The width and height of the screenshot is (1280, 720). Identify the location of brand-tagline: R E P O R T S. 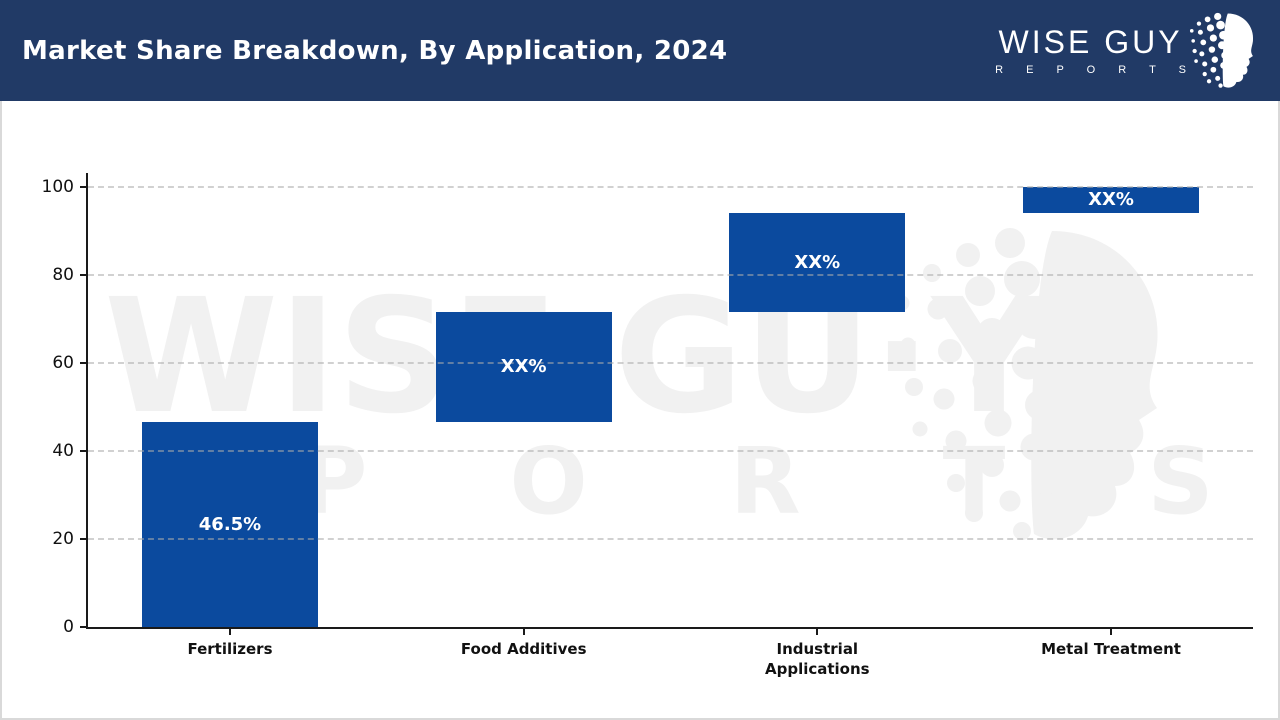
(1095, 69).